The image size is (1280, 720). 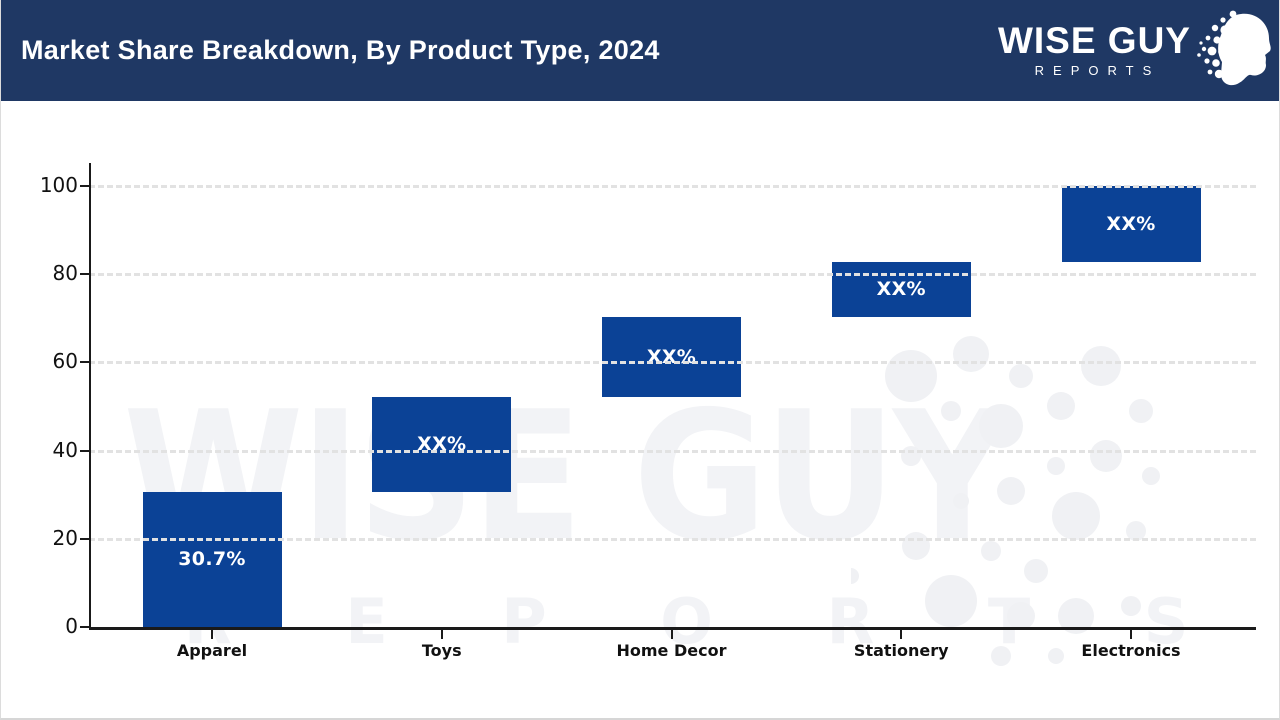 What do you see at coordinates (442, 444) in the screenshot?
I see `bar-toys: XX%` at bounding box center [442, 444].